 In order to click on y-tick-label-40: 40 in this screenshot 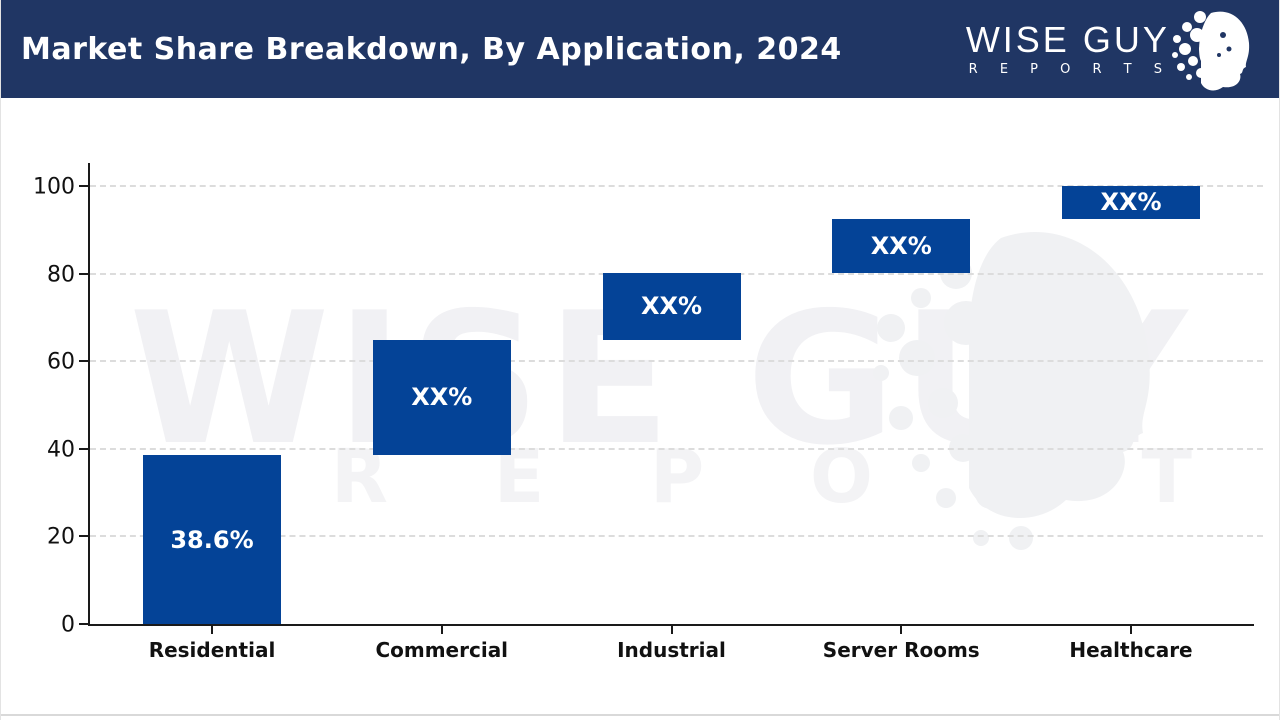, I will do `click(61, 450)`.